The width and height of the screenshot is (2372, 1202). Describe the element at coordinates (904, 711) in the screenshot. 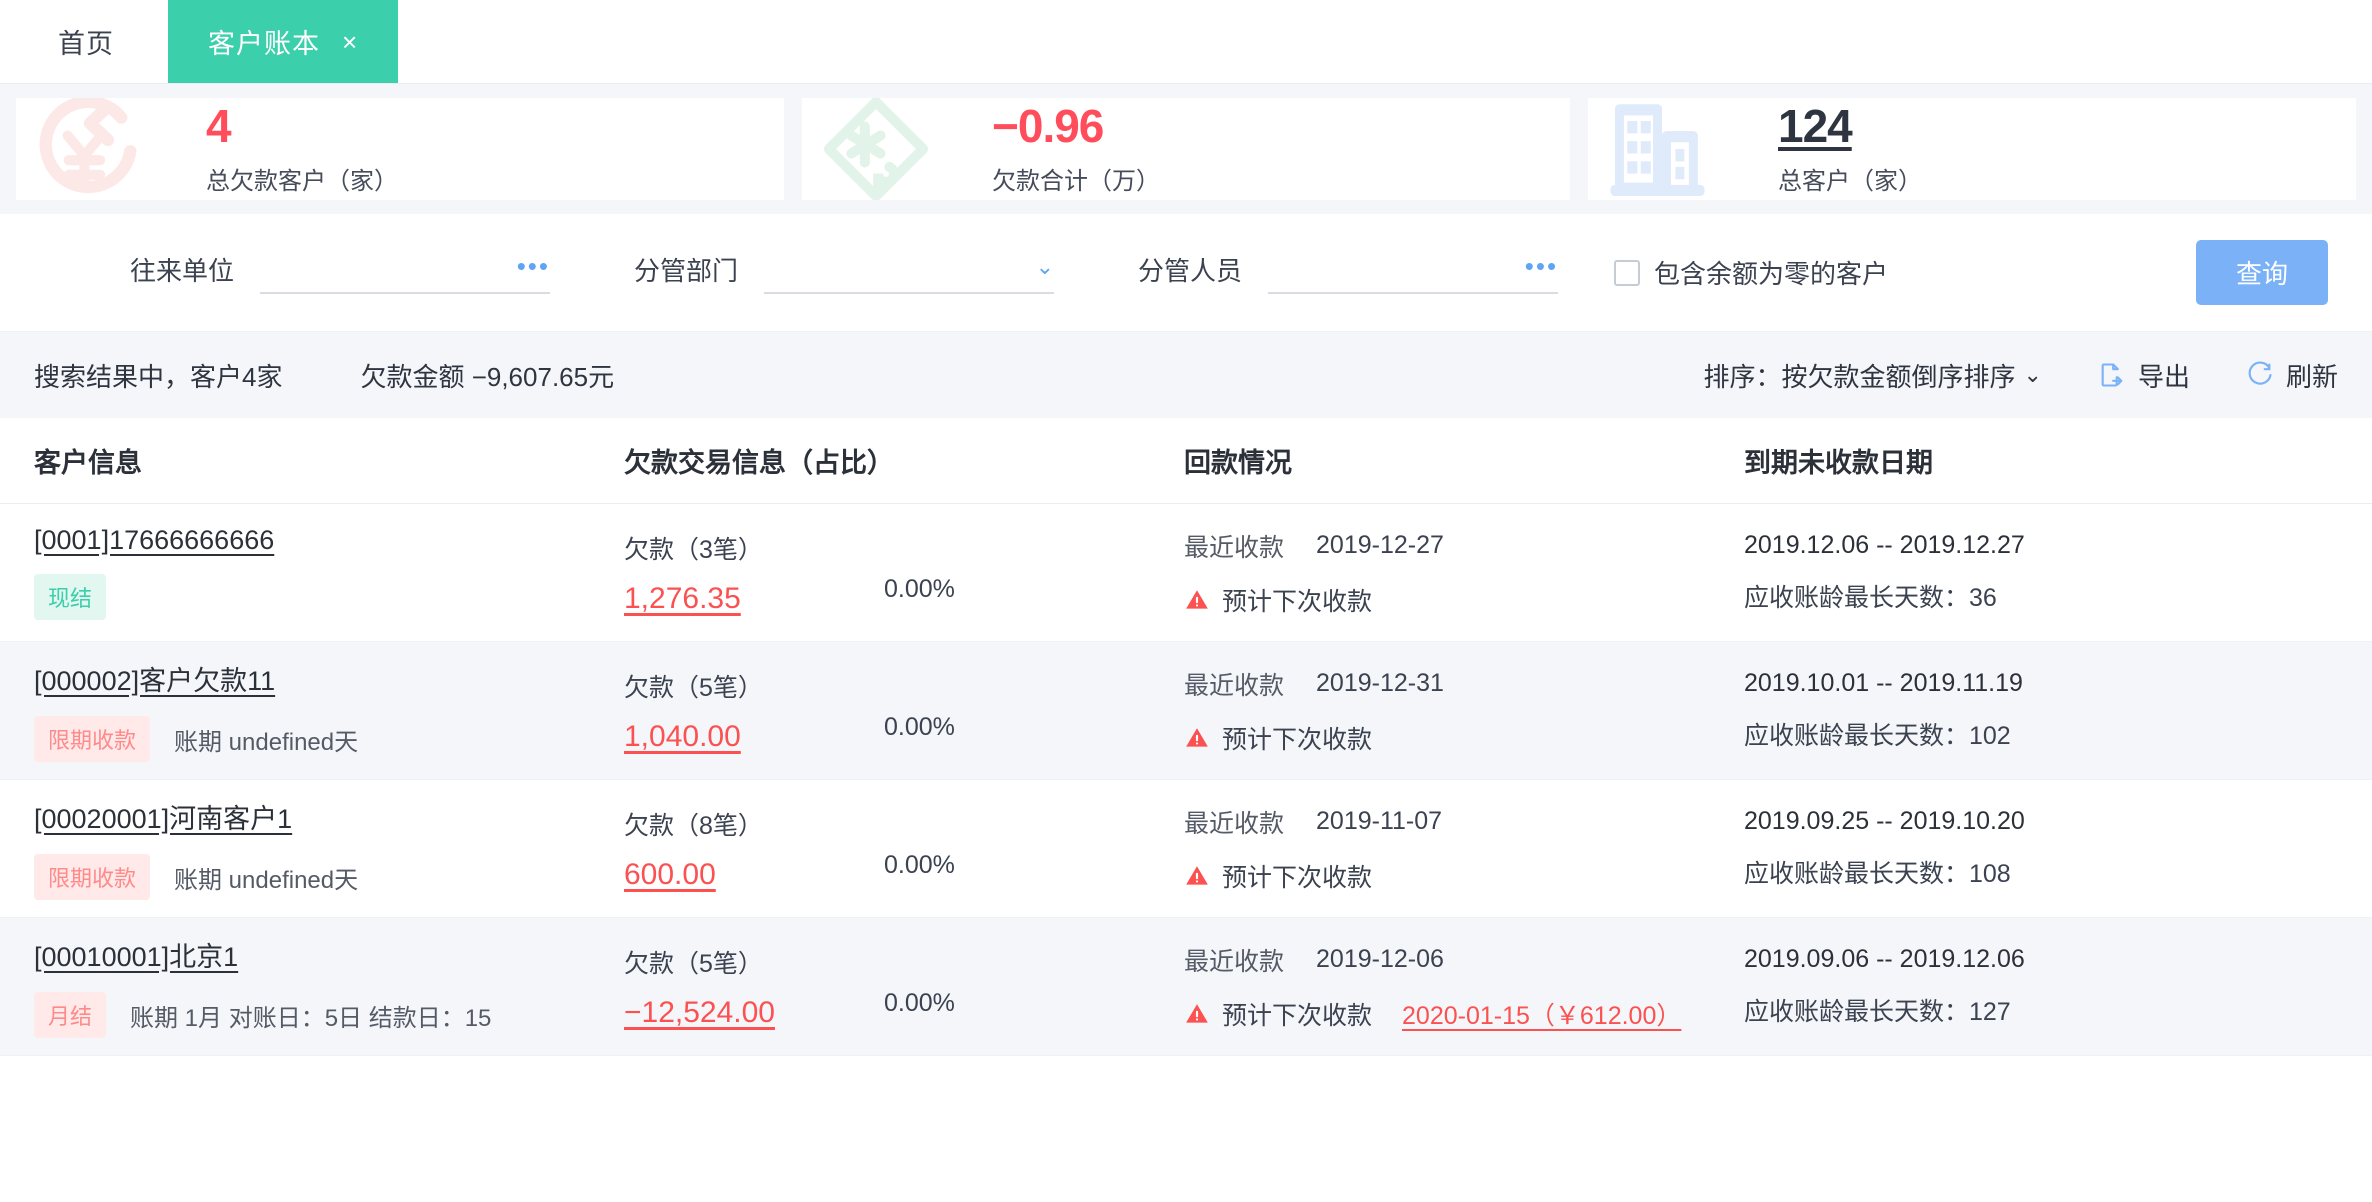

I see `cell-debt: 欠款（5笔） 1,040.00 0.00%` at that location.